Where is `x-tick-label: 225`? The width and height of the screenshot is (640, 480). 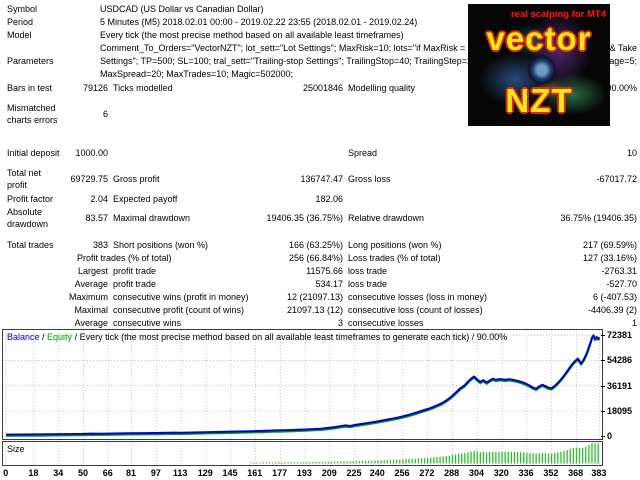 x-tick-label: 225 is located at coordinates (354, 473).